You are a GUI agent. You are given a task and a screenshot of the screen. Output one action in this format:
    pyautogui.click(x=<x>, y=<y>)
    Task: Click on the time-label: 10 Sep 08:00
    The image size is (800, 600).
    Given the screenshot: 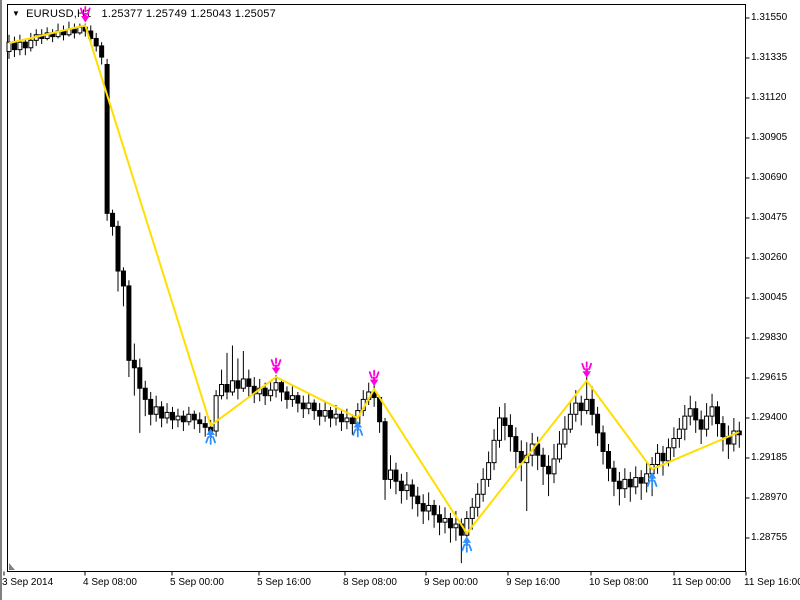 What is the action you would take?
    pyautogui.click(x=619, y=582)
    